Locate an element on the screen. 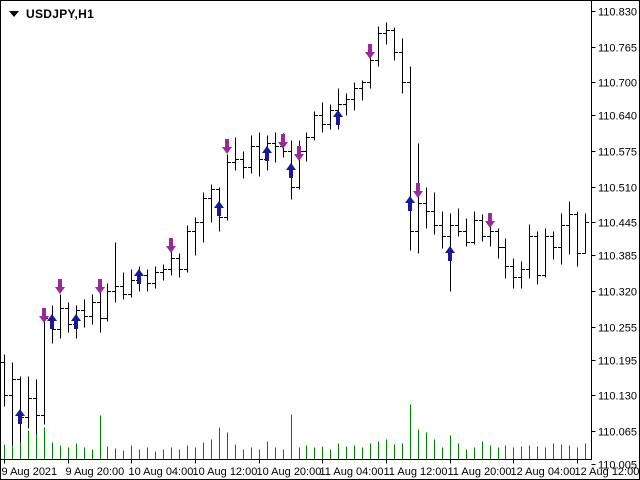 This screenshot has width=640, height=480. time-axis-label: 10 Aug 12:00 is located at coordinates (225, 472).